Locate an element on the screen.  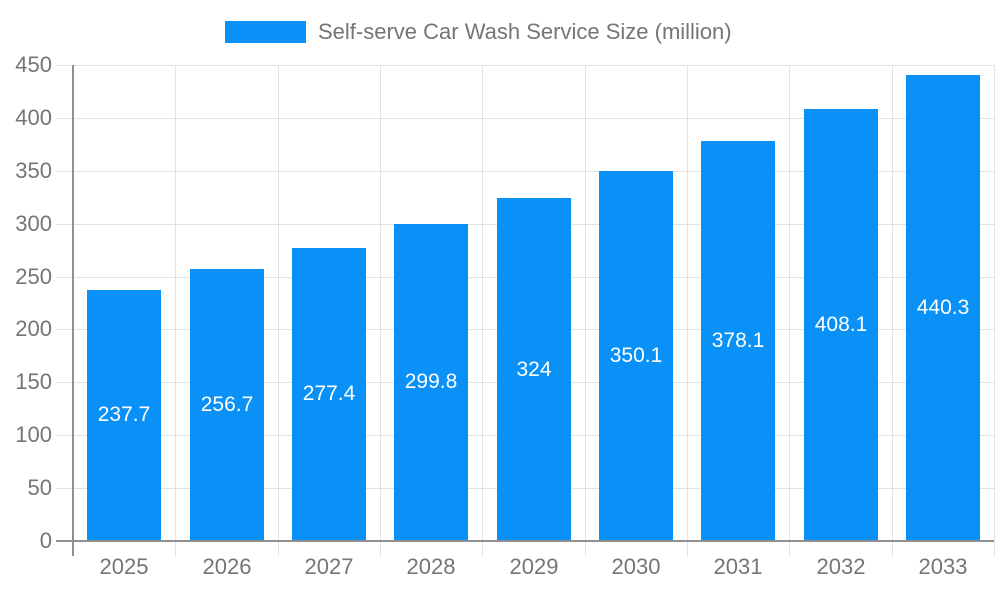
x-axis-tick-label: 2026 is located at coordinates (227, 566).